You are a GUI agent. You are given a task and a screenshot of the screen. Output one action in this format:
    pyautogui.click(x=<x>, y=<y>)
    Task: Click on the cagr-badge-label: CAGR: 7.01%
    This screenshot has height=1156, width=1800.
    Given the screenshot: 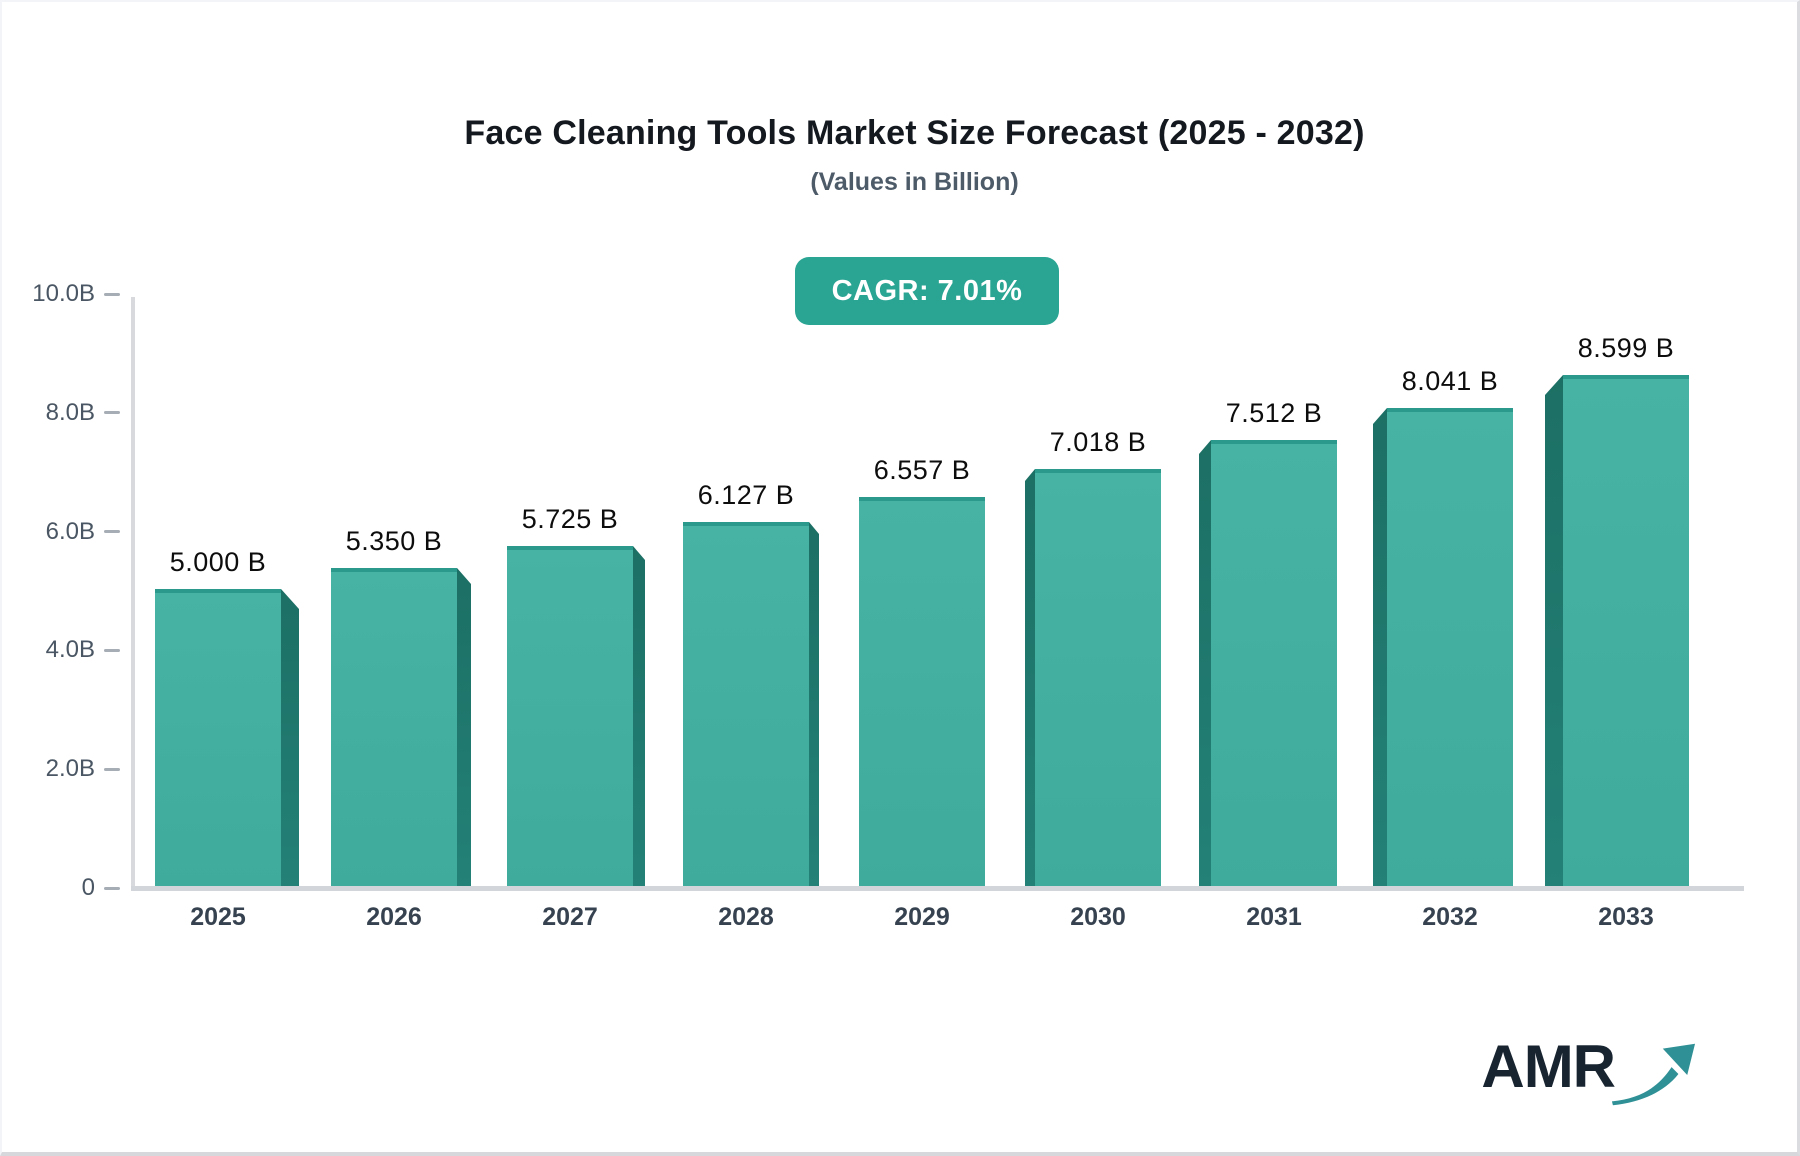 What is the action you would take?
    pyautogui.click(x=927, y=290)
    